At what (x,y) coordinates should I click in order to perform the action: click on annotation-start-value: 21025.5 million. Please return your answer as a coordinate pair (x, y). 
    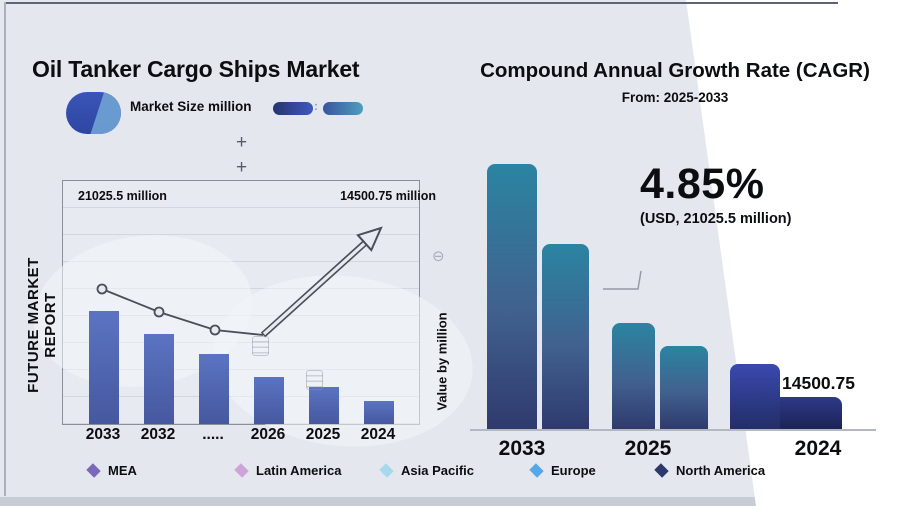
    Looking at the image, I should click on (122, 196).